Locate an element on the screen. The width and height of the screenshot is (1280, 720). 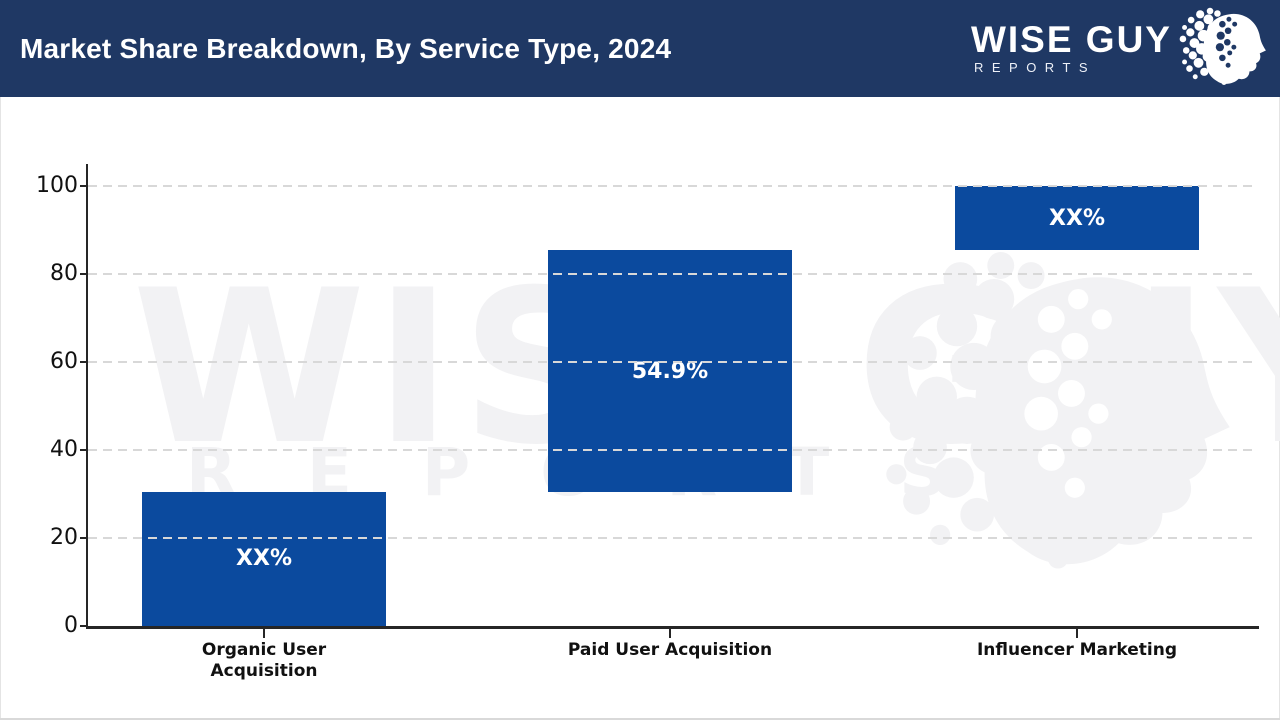
bar-1: 54.9% is located at coordinates (670, 371).